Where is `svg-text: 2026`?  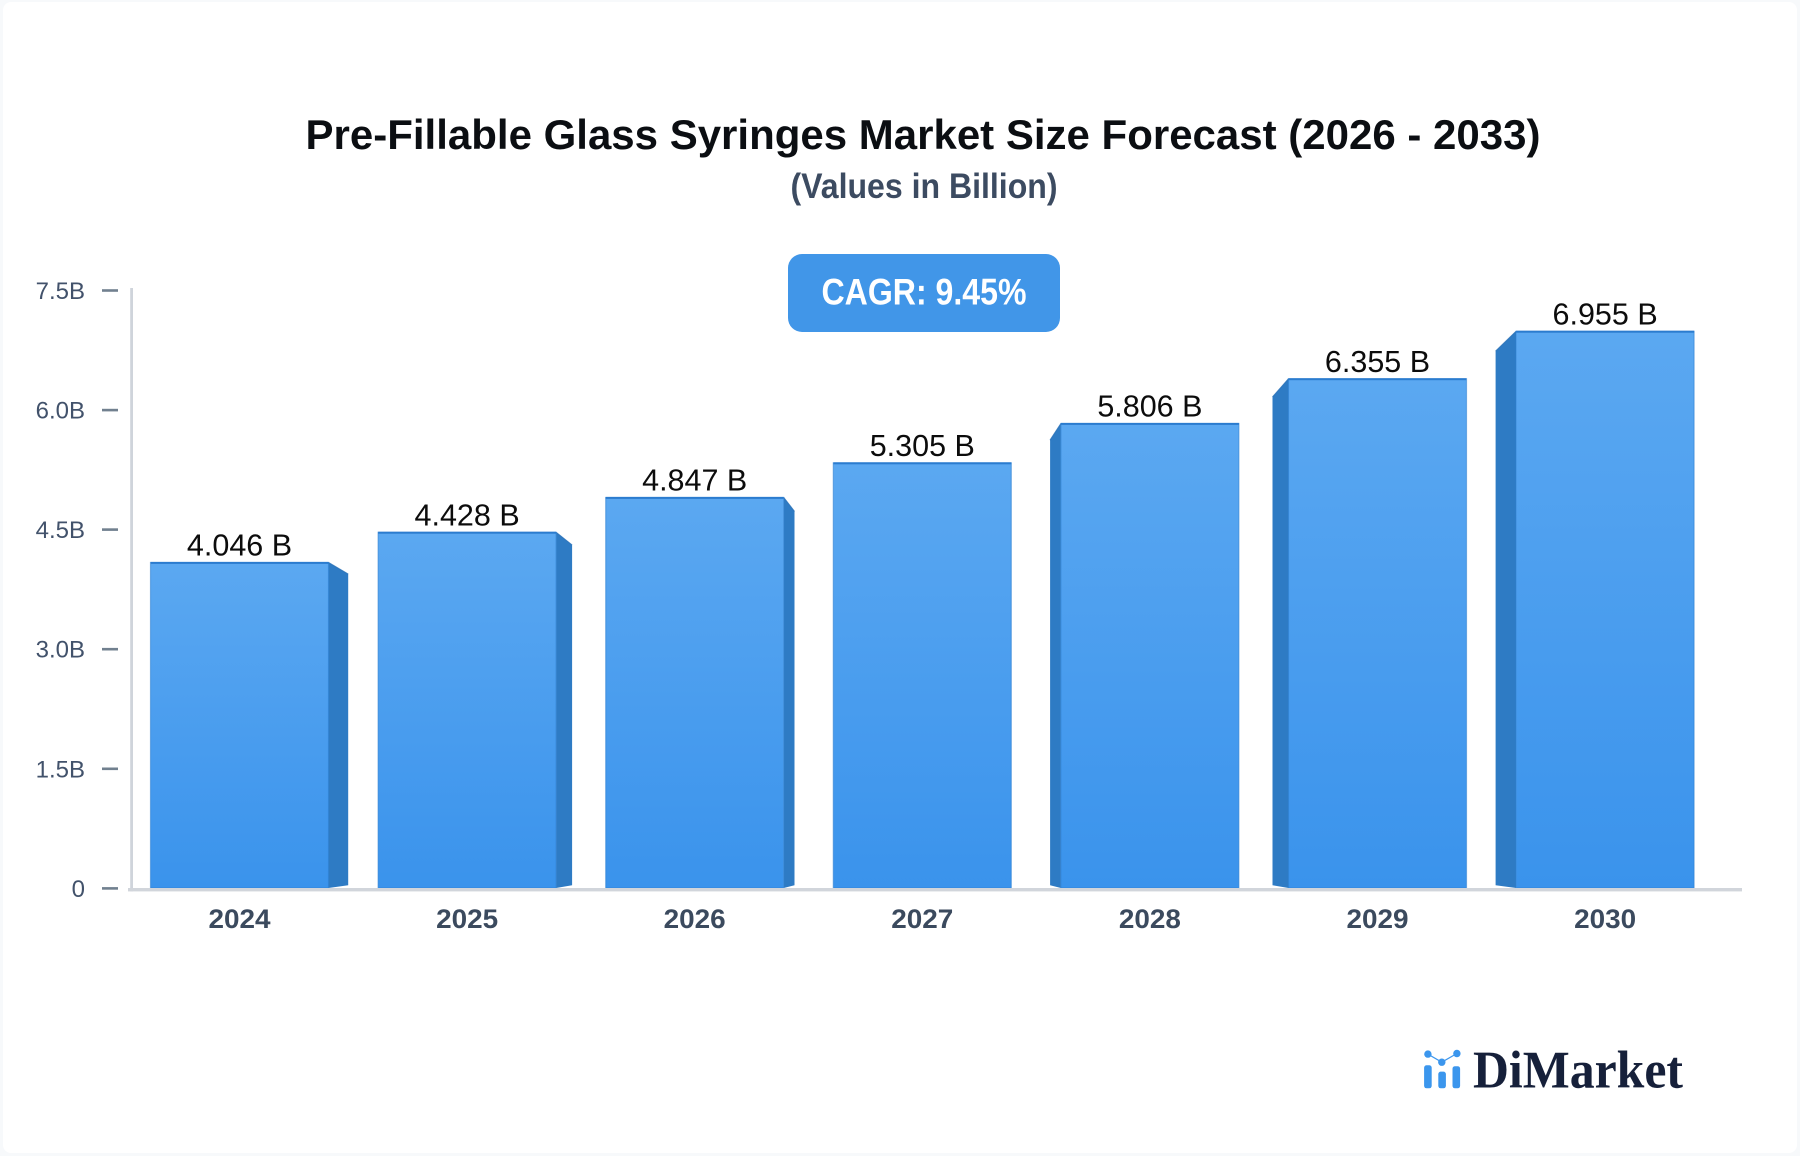
svg-text: 2026 is located at coordinates (695, 919).